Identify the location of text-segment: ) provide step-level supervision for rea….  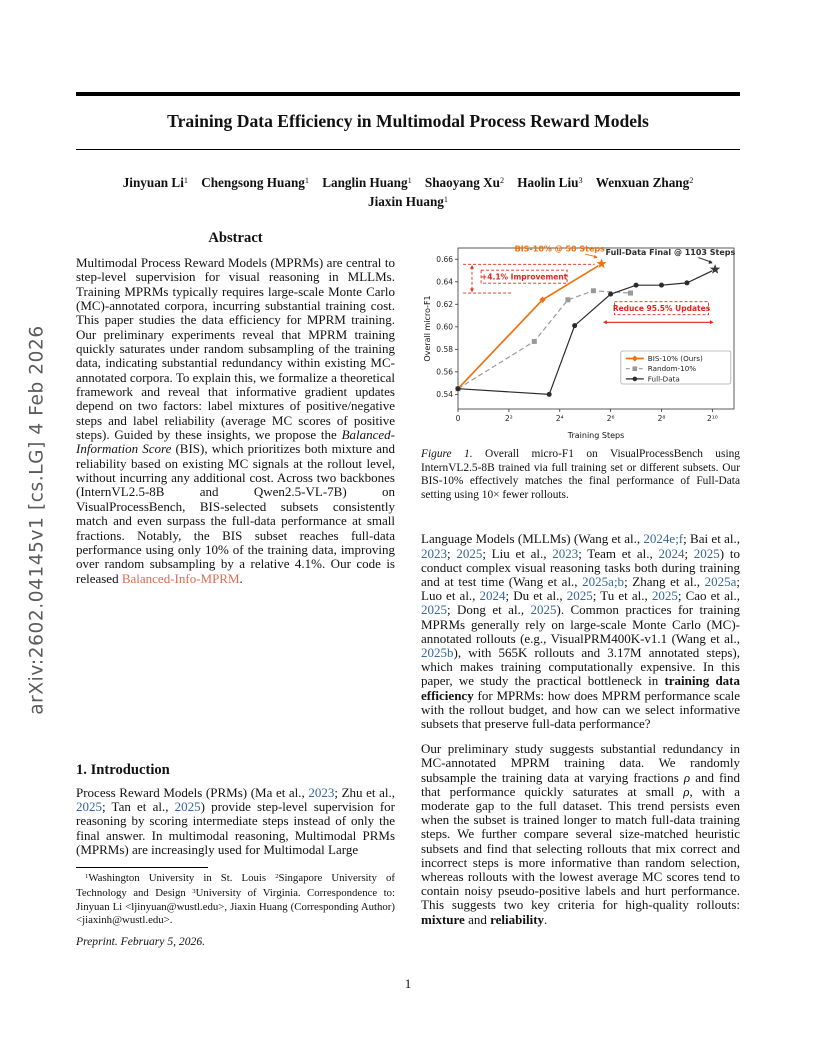
(235, 828).